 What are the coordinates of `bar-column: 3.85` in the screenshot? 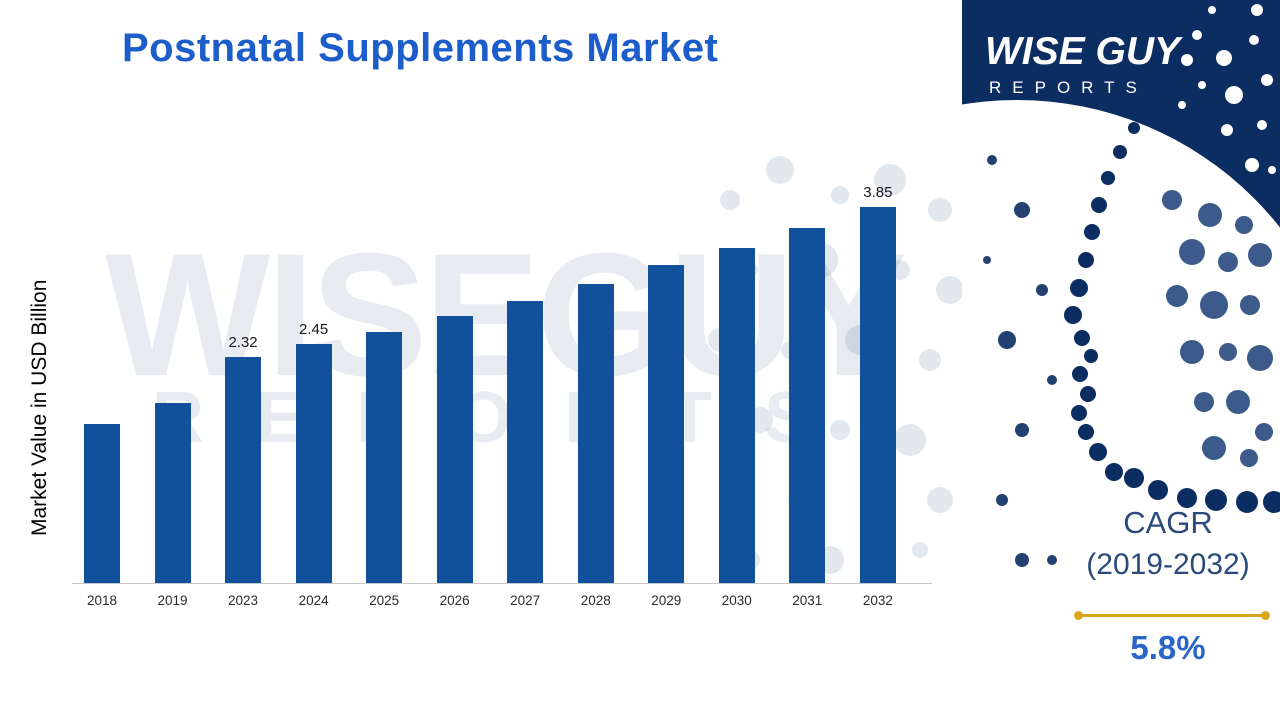 It's located at (878, 383).